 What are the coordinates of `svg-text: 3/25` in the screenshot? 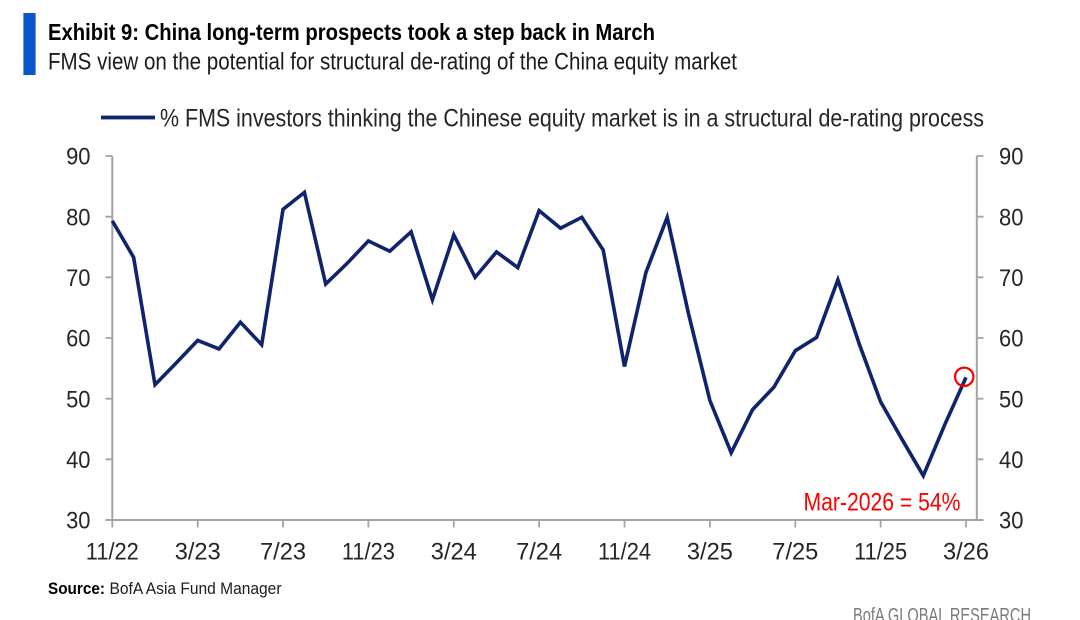 It's located at (710, 552).